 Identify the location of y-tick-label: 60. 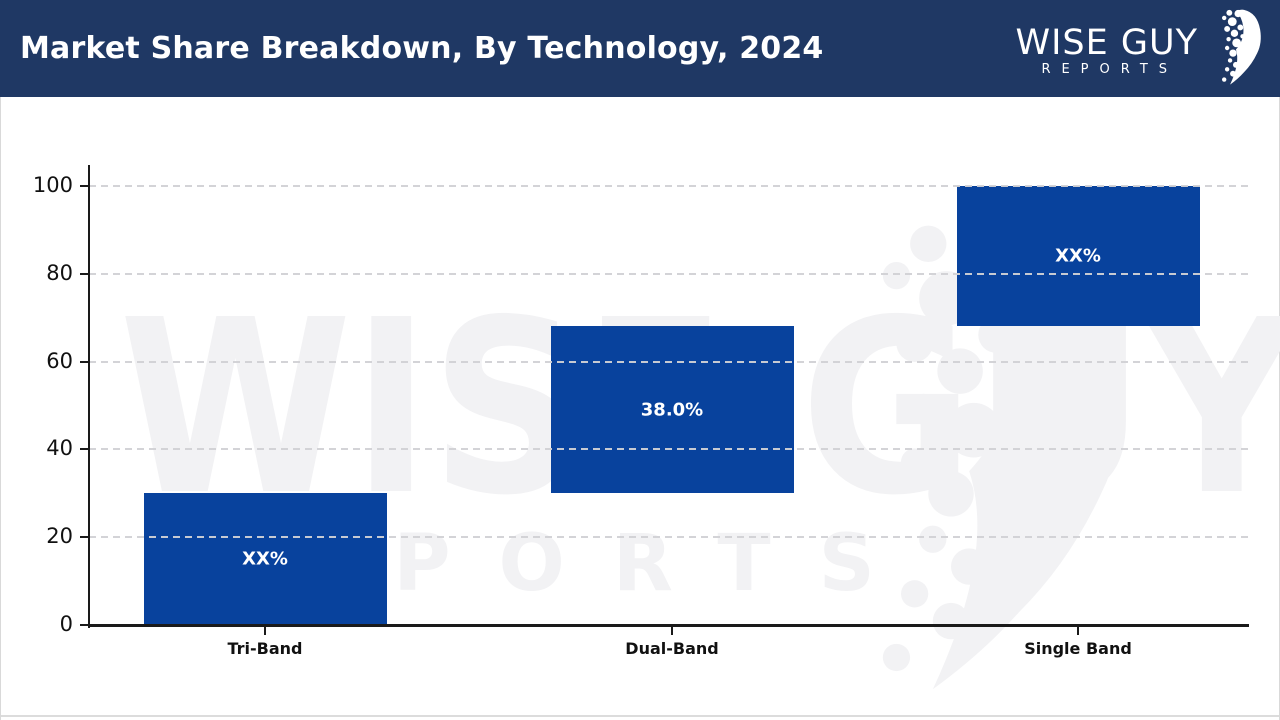
(59, 360).